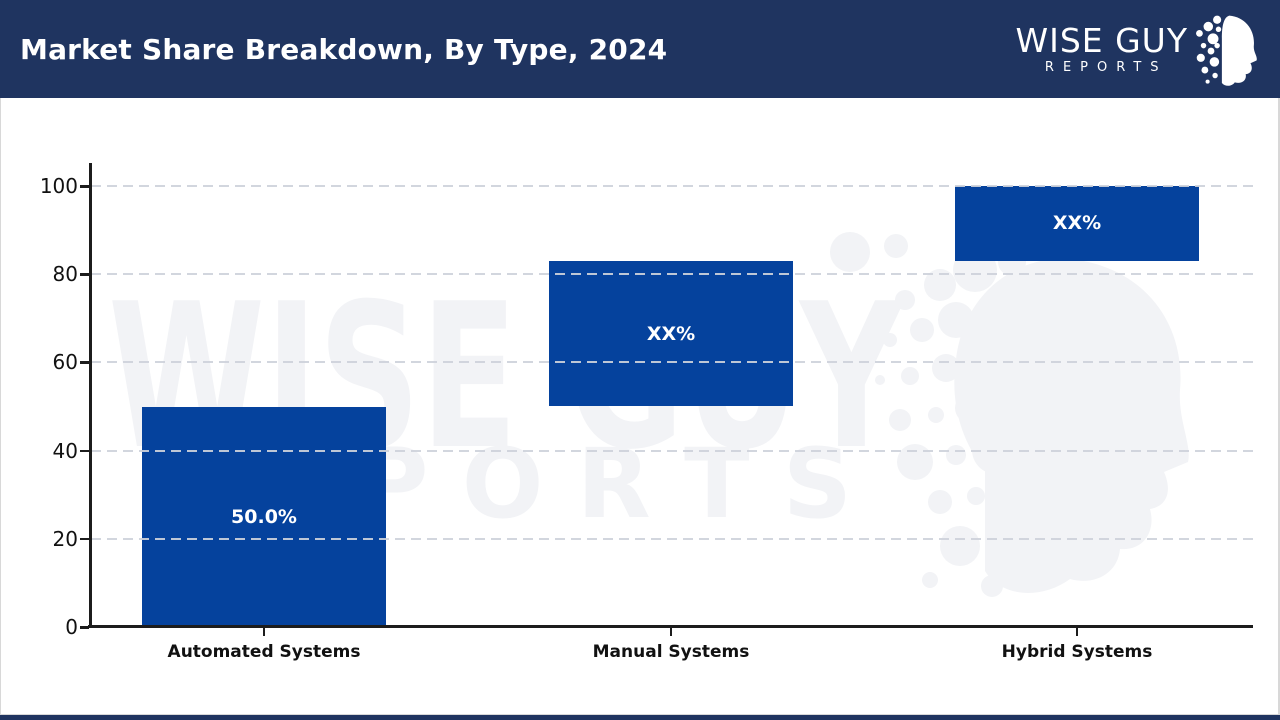  Describe the element at coordinates (65, 450) in the screenshot. I see `y-tick-label: 40` at that location.